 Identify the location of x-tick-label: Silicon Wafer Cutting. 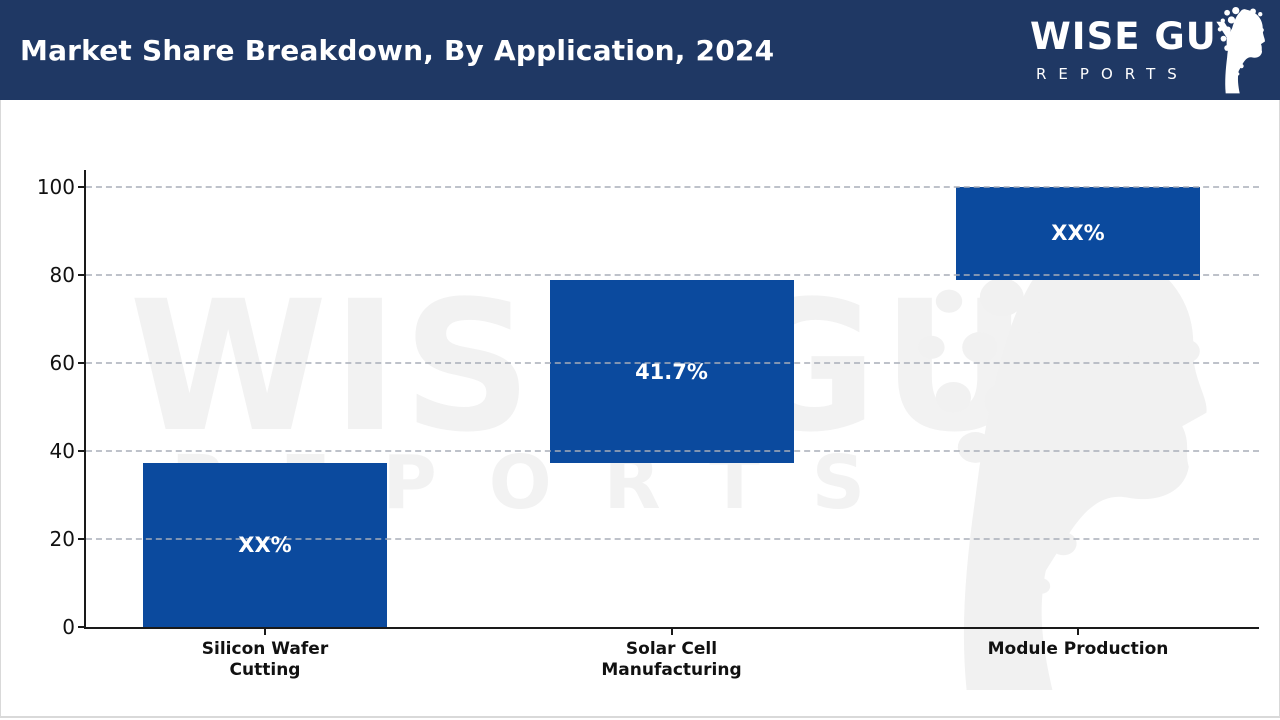
(265, 659).